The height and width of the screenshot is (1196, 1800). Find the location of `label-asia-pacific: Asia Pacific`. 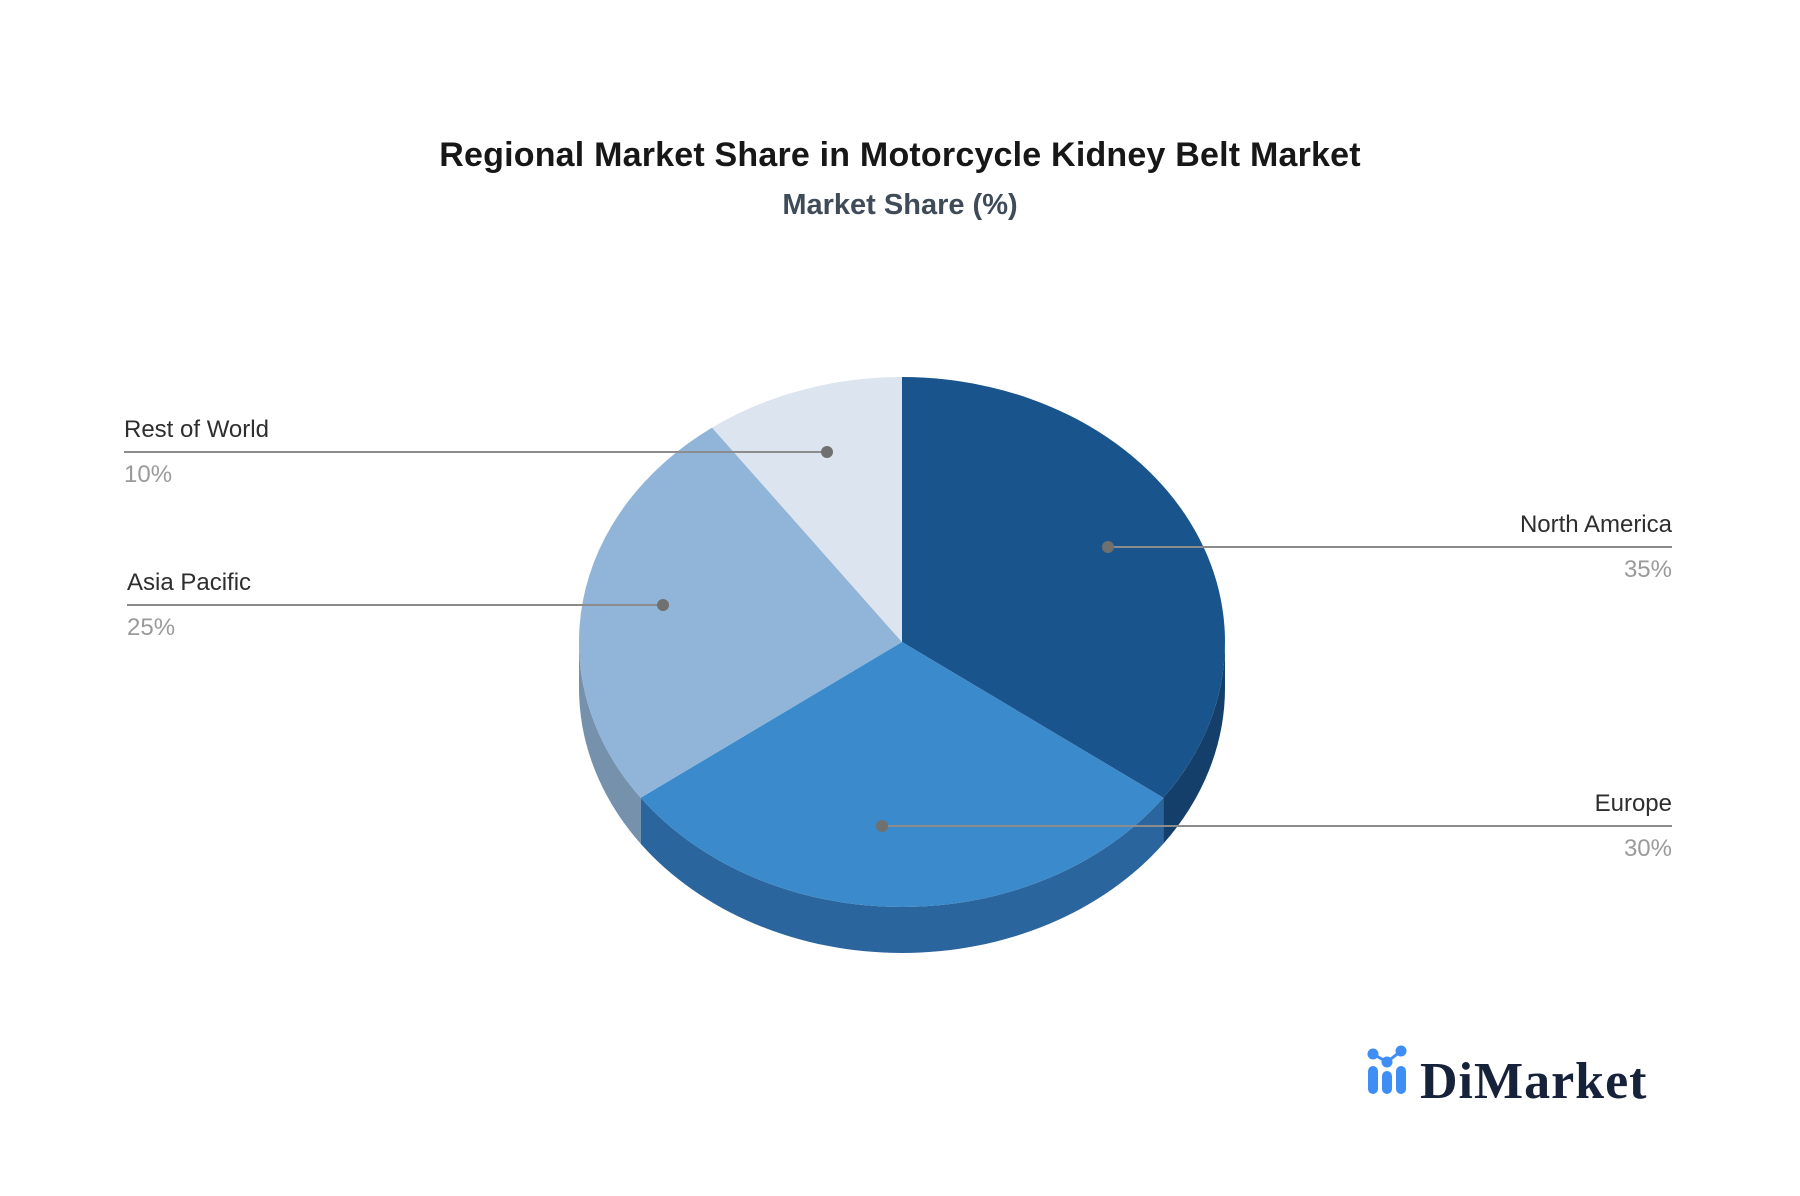

label-asia-pacific: Asia Pacific is located at coordinates (189, 582).